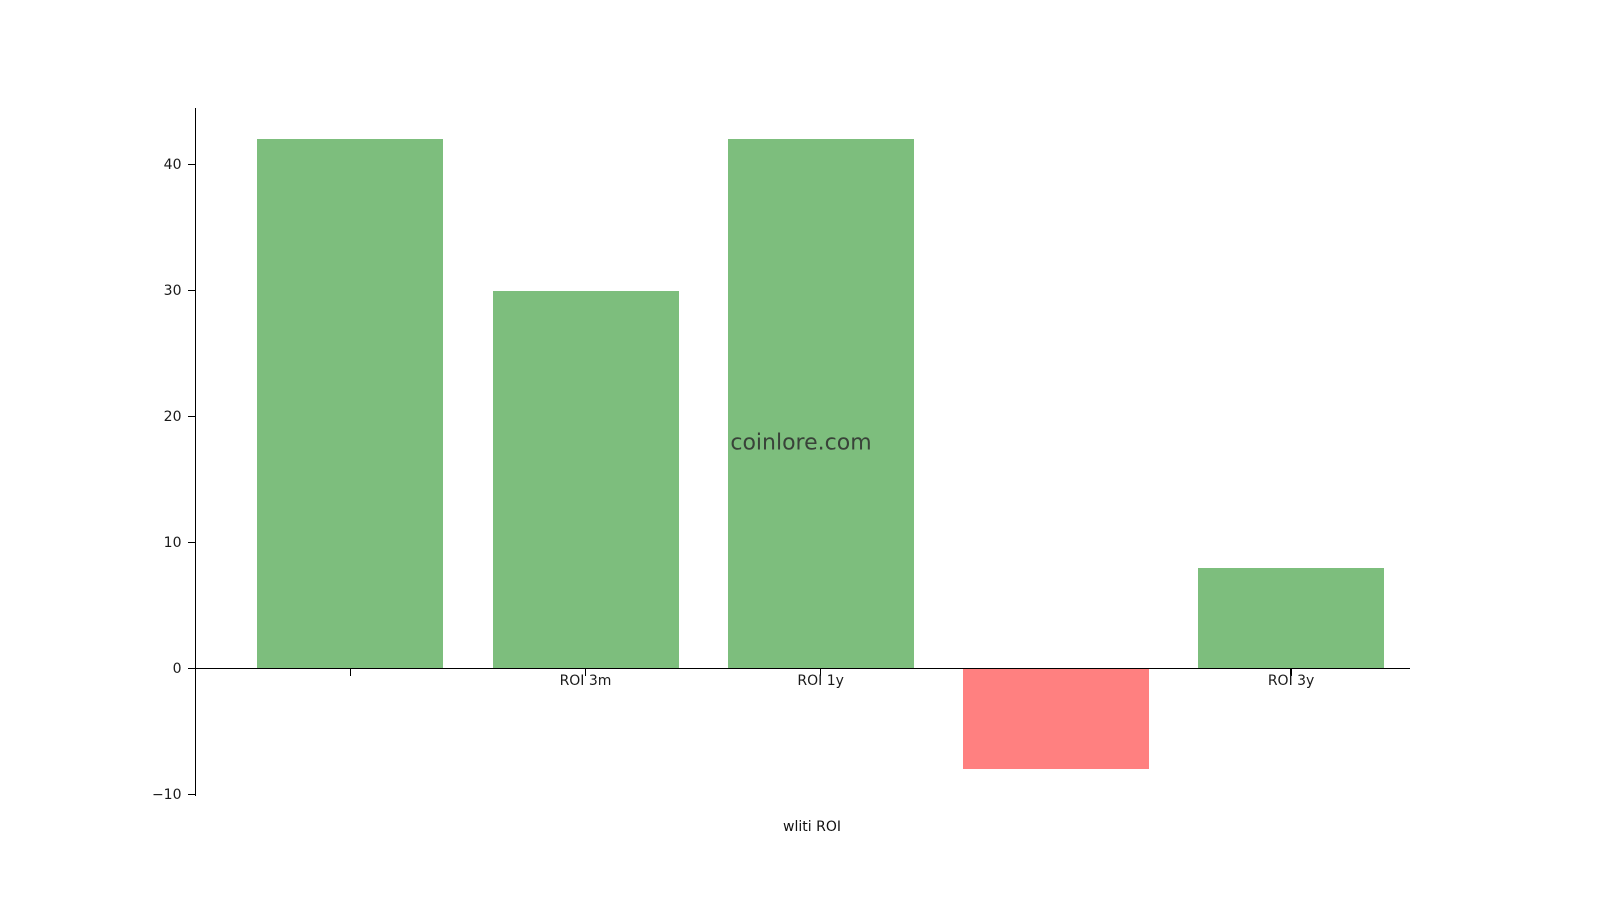 Image resolution: width=1600 pixels, height=900 pixels. What do you see at coordinates (166, 794) in the screenshot?
I see `y-tick-label: −10` at bounding box center [166, 794].